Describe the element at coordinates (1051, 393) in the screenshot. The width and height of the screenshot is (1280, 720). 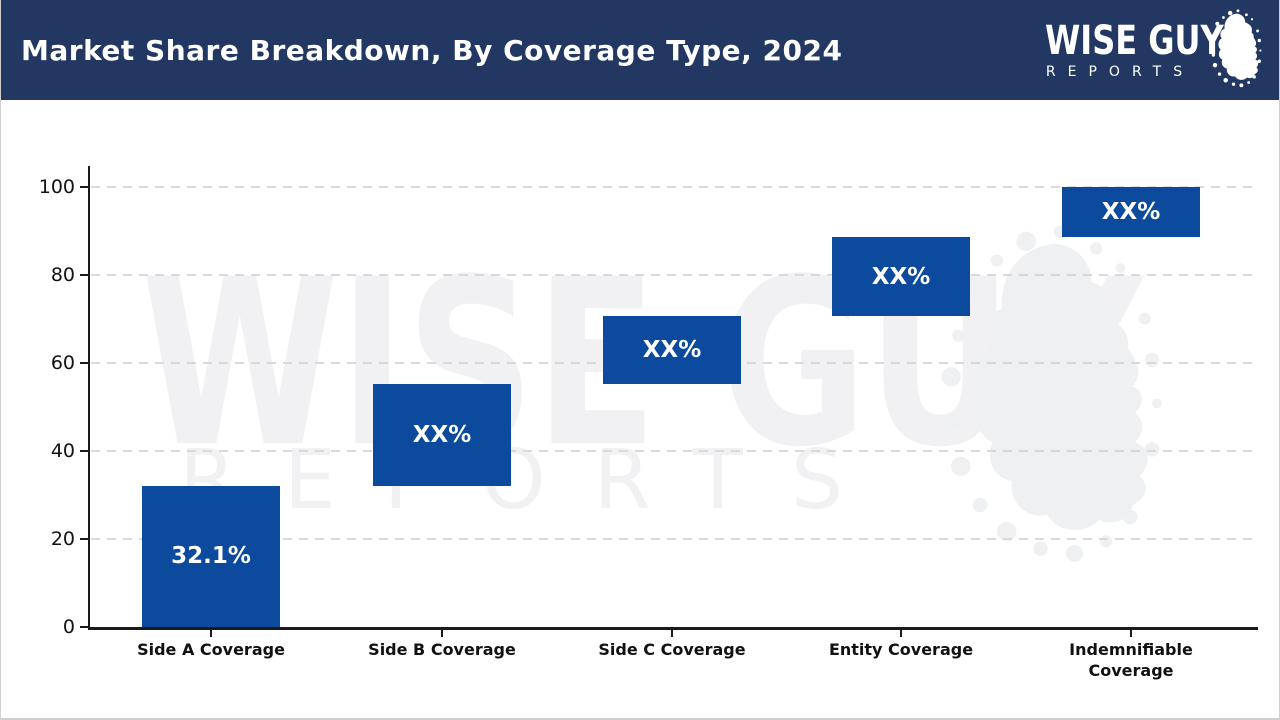
I see `wiseguy-face-watermark-icon` at that location.